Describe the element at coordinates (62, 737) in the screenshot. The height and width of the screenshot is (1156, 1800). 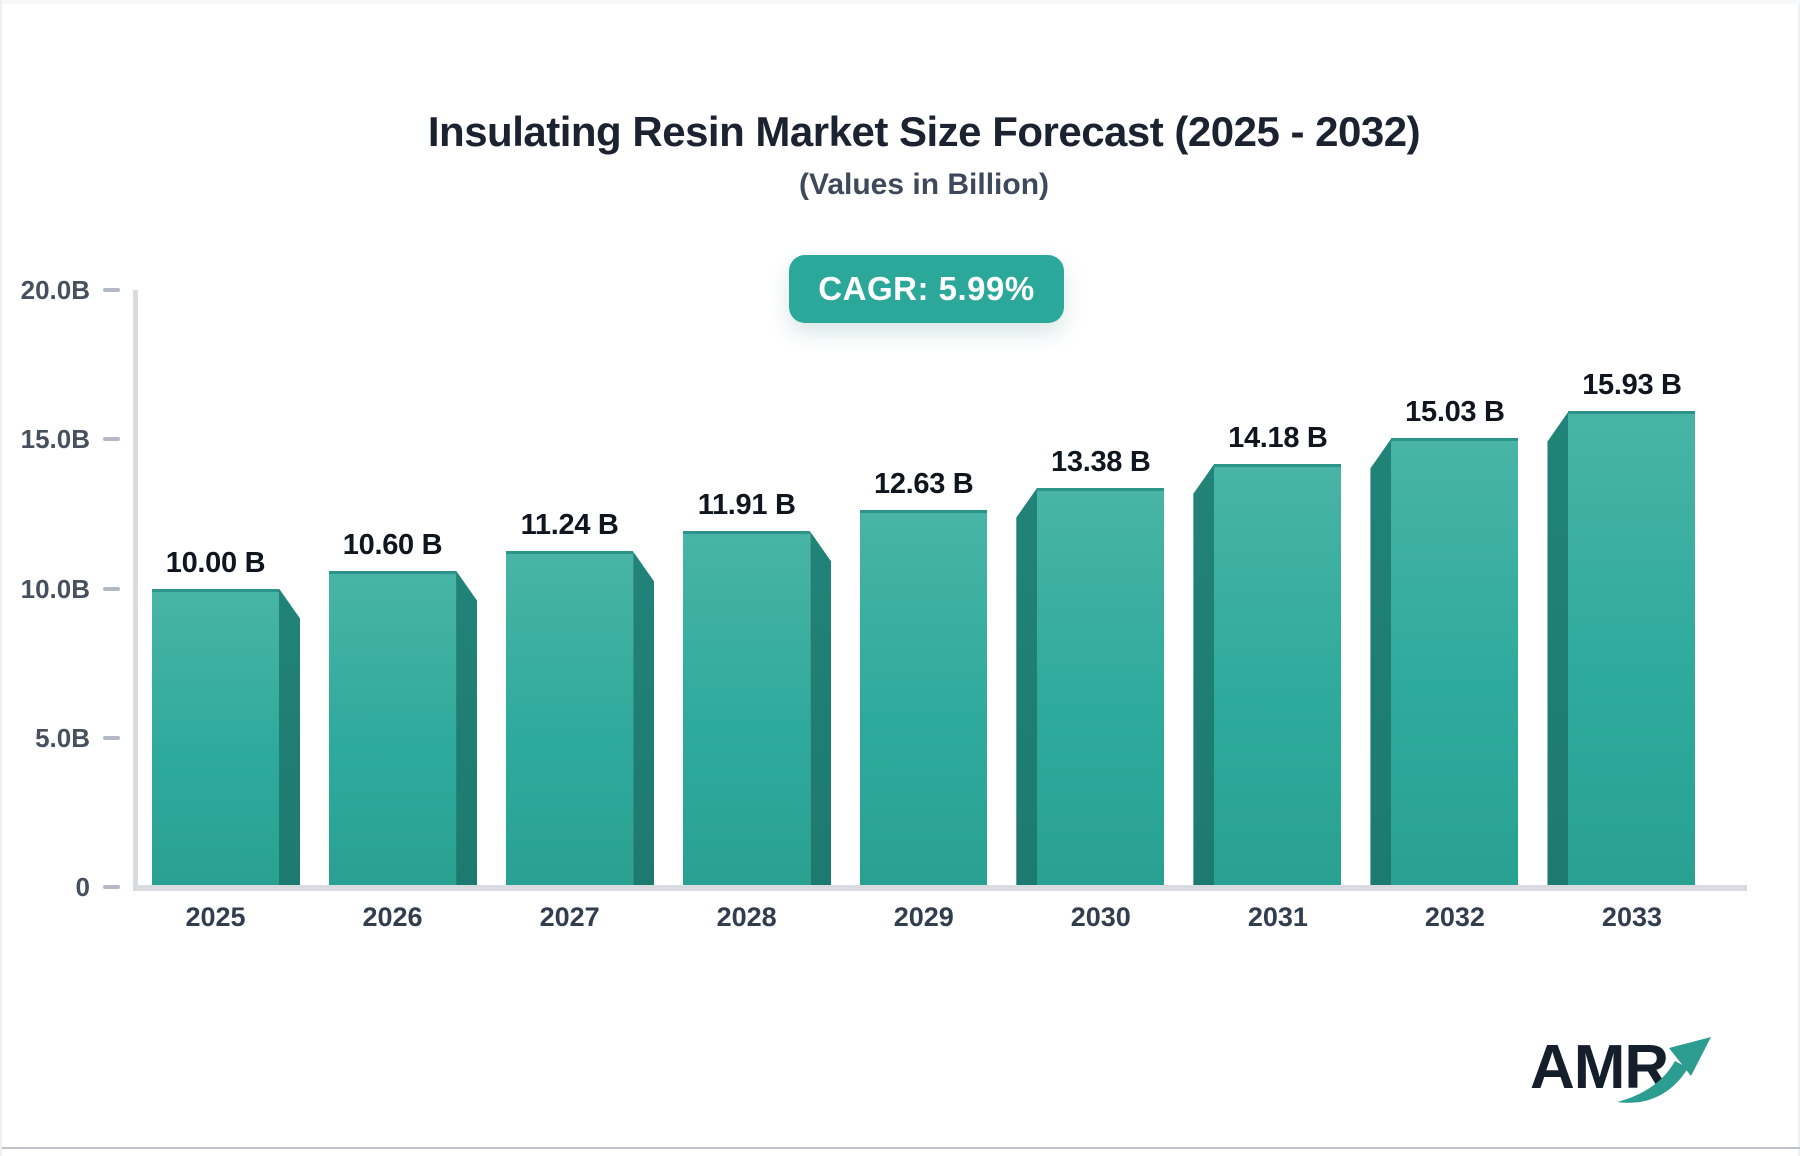
I see `y-axis-tick-label: 5.0B` at that location.